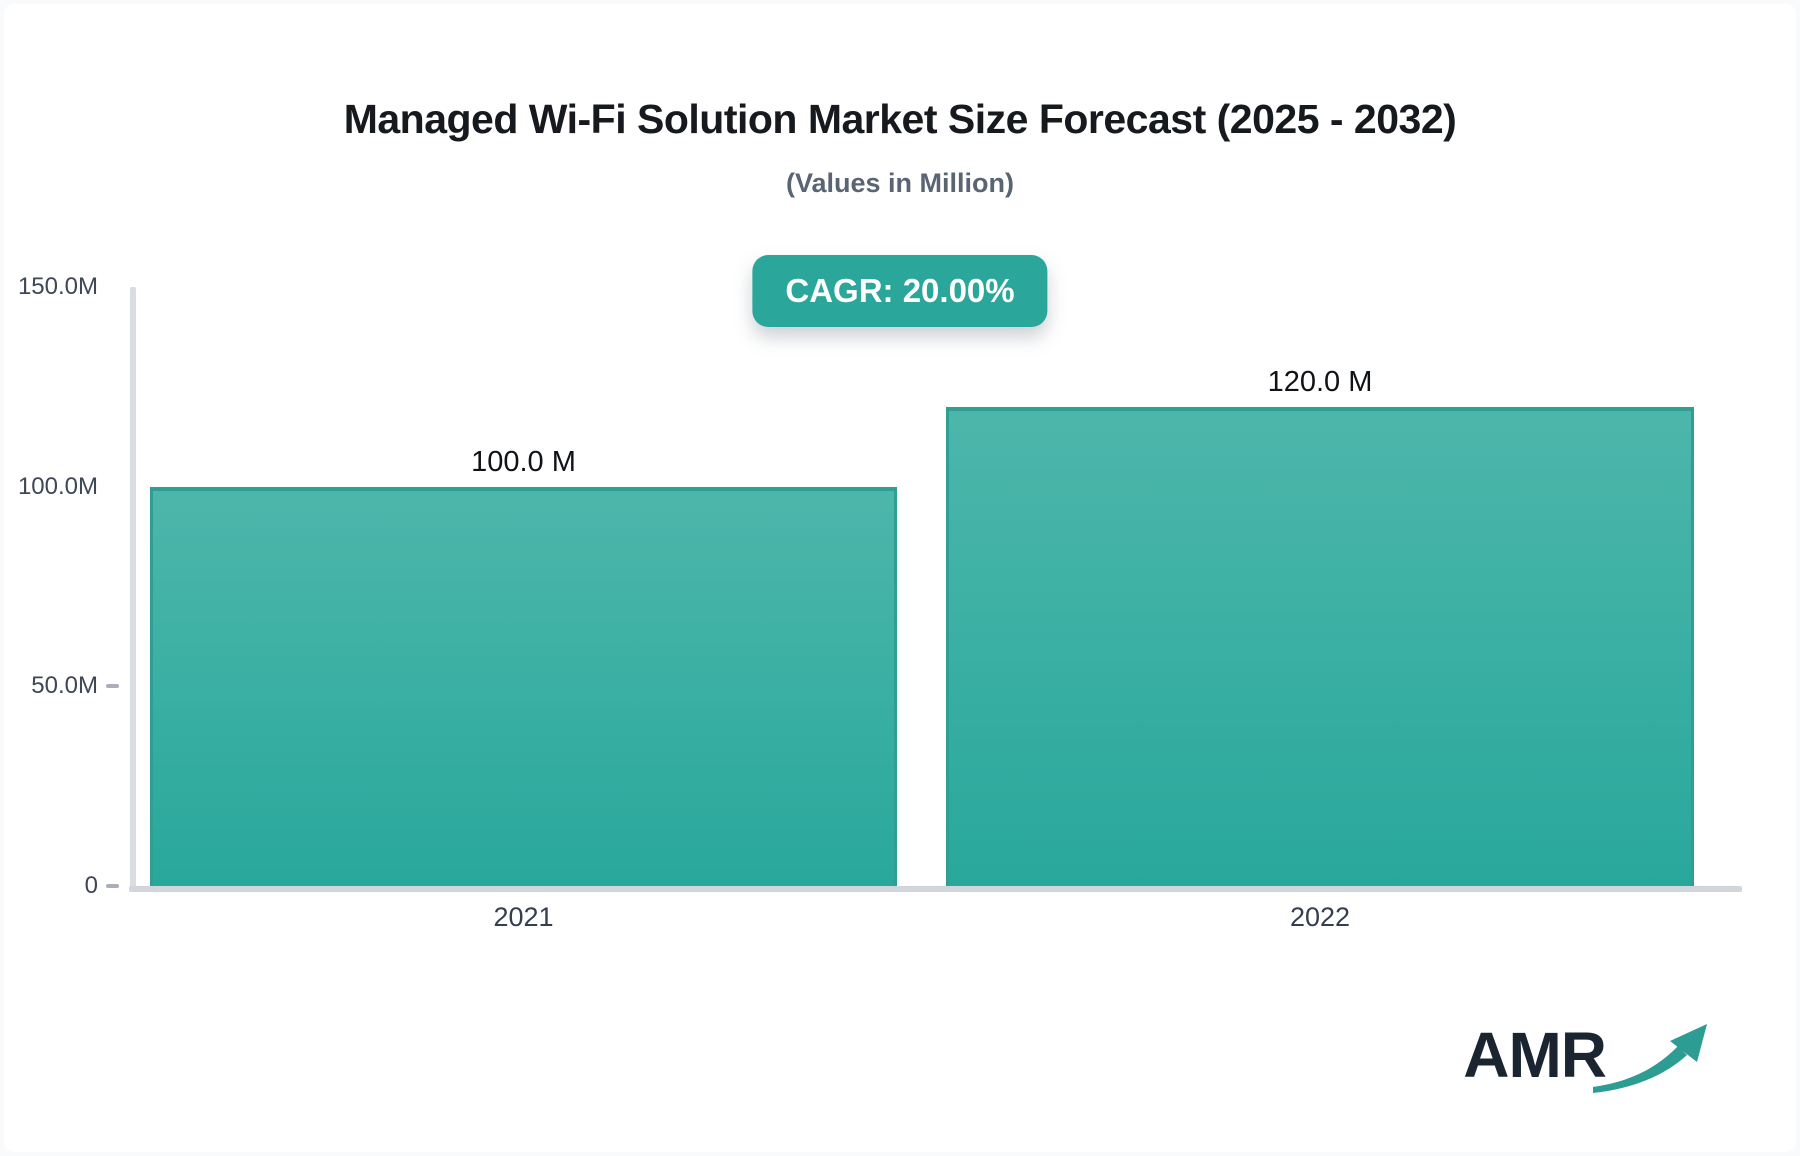  Describe the element at coordinates (57, 286) in the screenshot. I see `y-axis-label: 150.0M` at that location.